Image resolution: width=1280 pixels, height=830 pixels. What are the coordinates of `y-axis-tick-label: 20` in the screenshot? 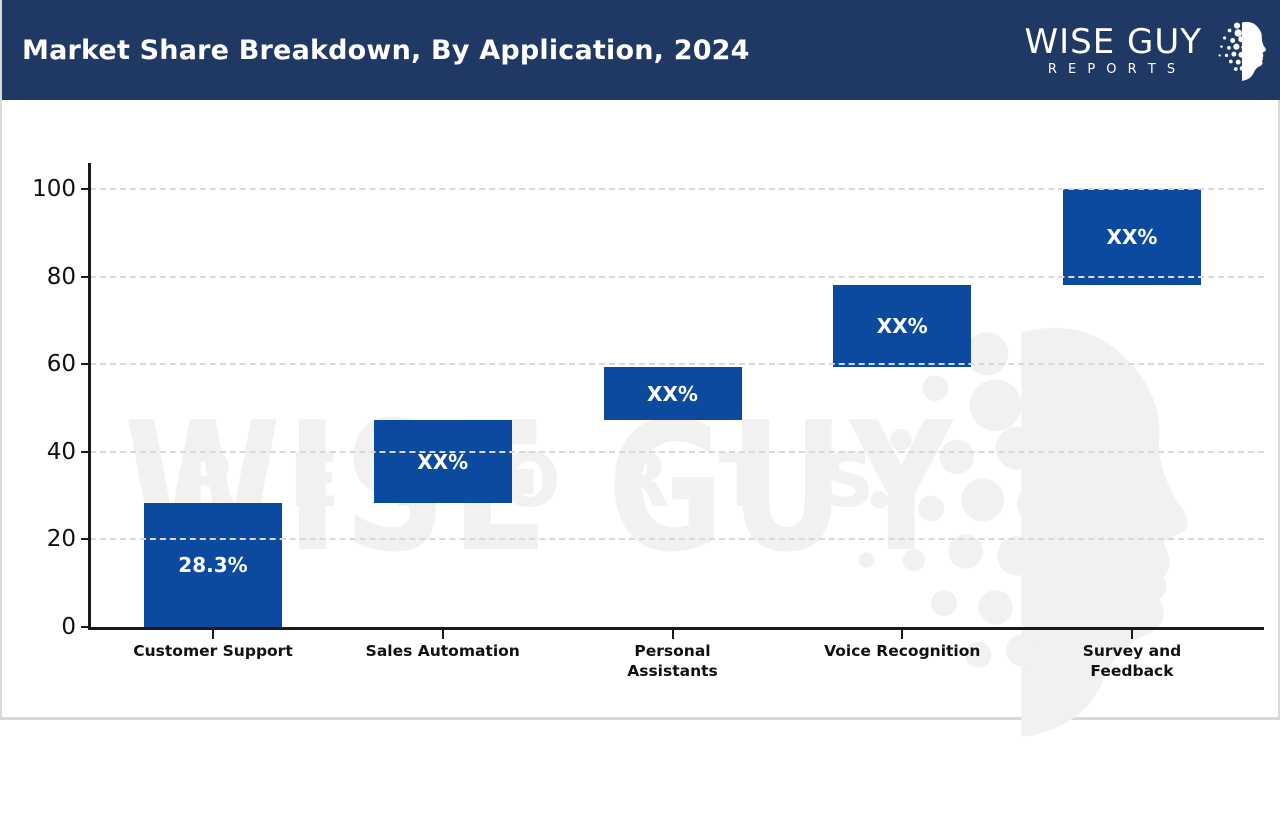 It's located at (61, 539).